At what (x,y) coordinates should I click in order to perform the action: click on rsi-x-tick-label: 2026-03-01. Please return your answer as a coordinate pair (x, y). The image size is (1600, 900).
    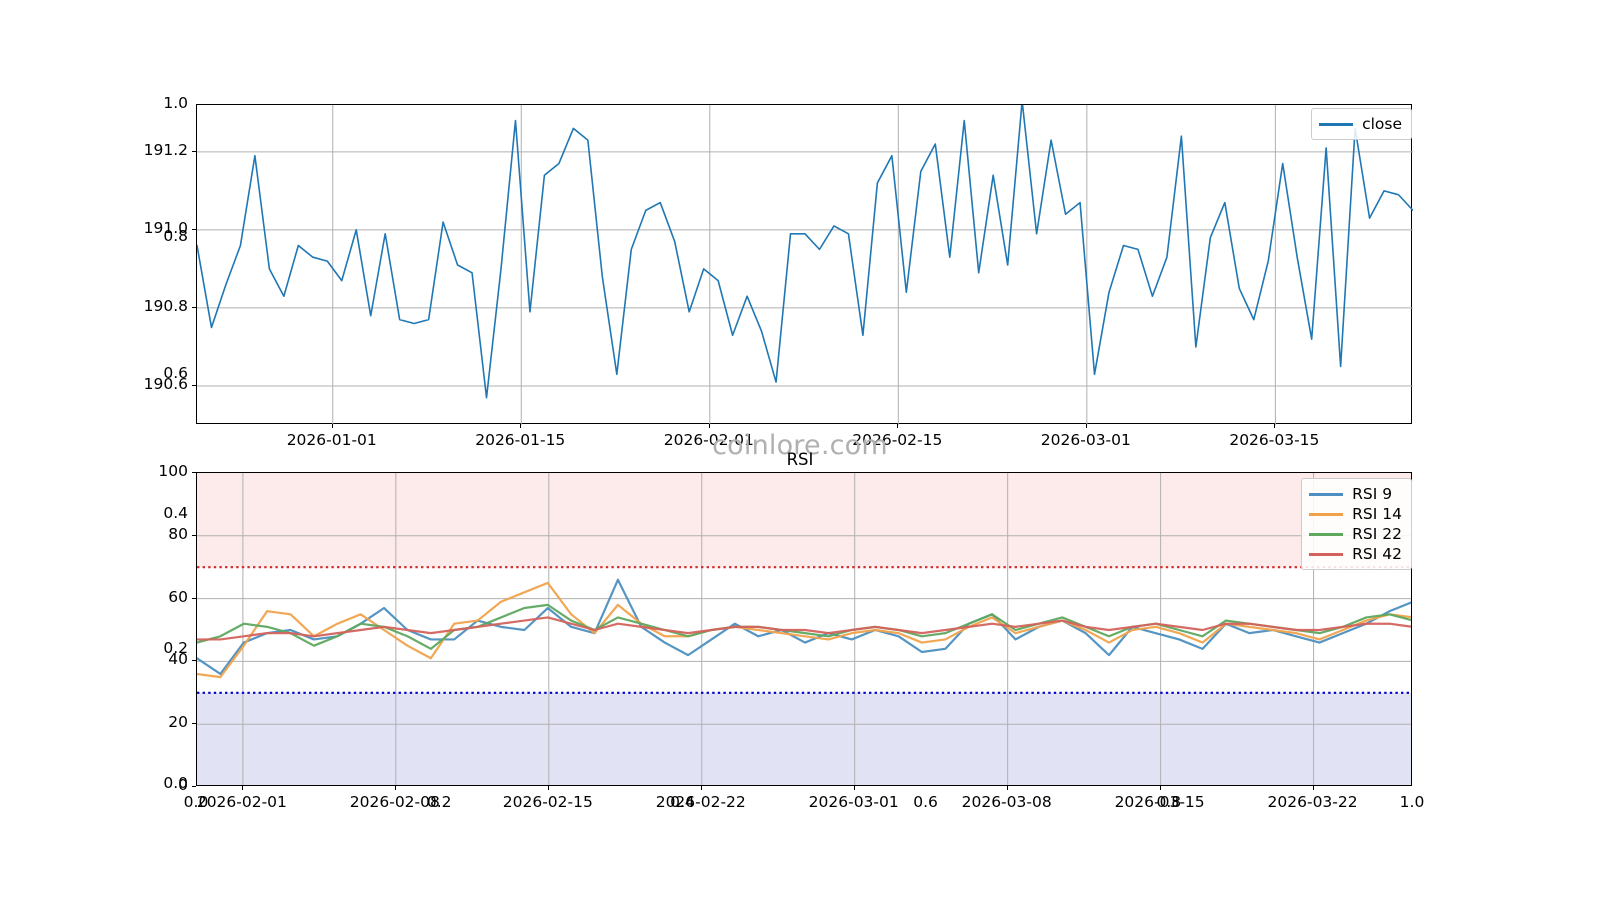
    Looking at the image, I should click on (853, 802).